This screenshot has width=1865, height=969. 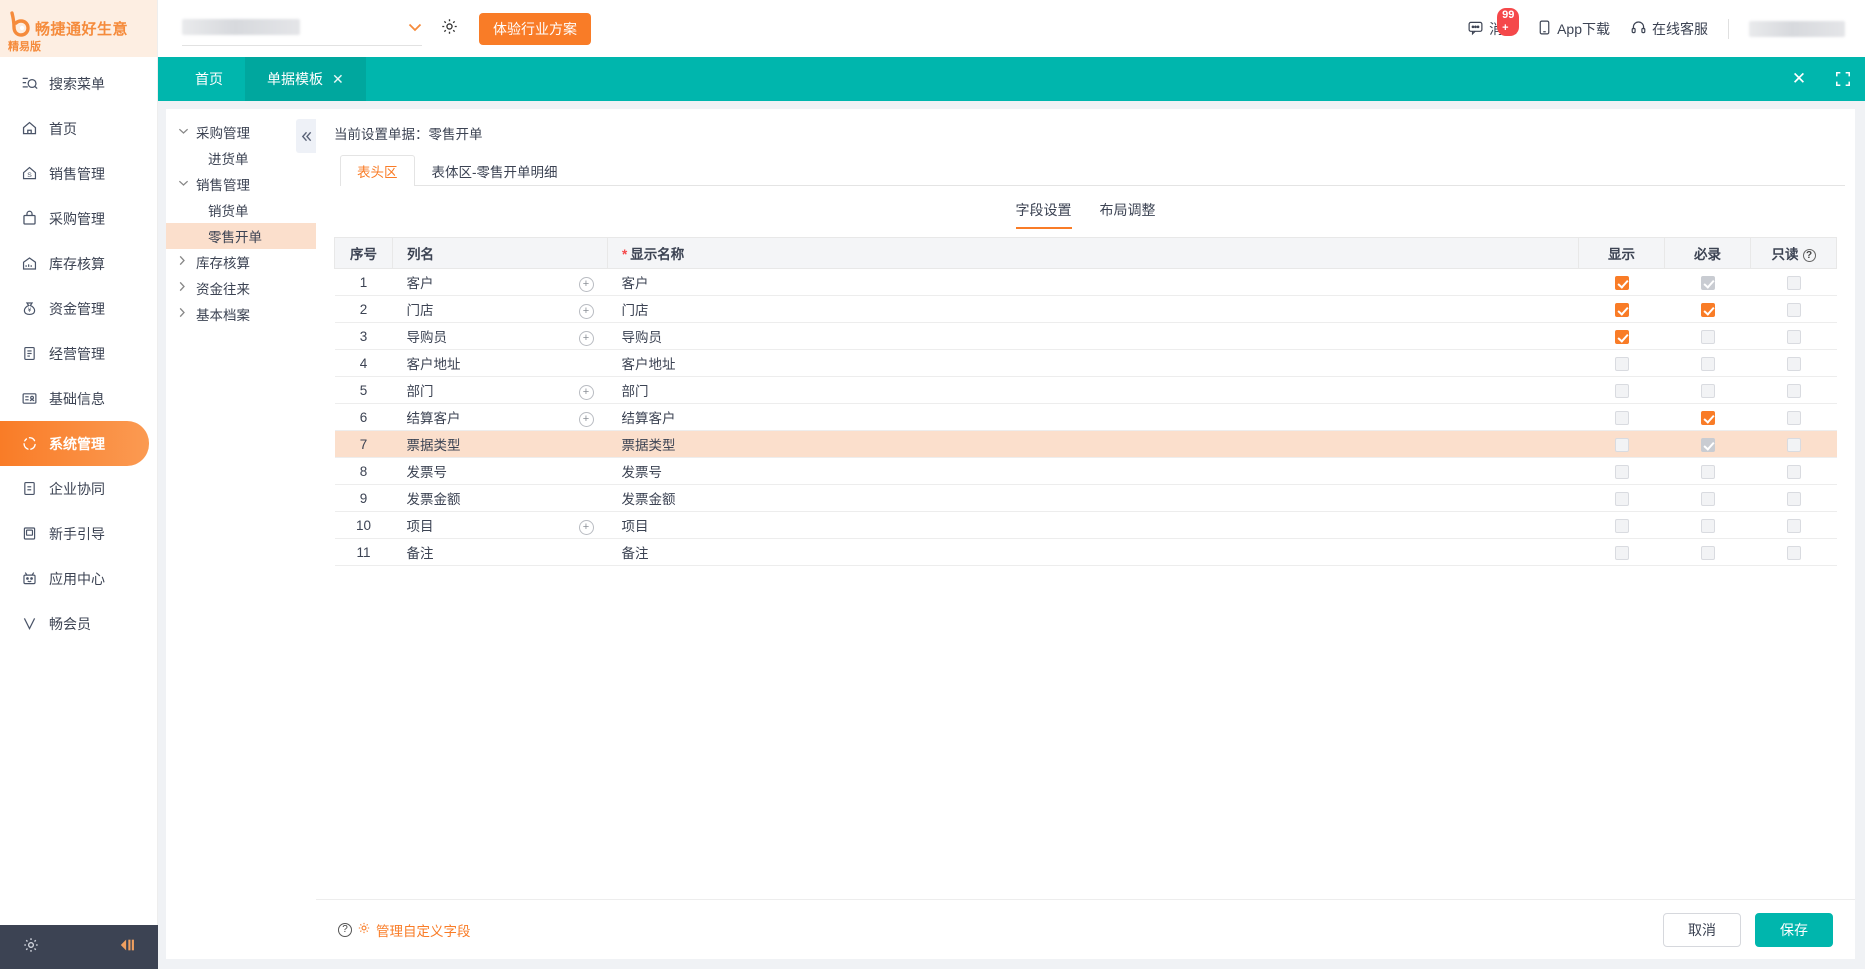 What do you see at coordinates (78, 218) in the screenshot?
I see `sidebar-item-purchase: 采购管理` at bounding box center [78, 218].